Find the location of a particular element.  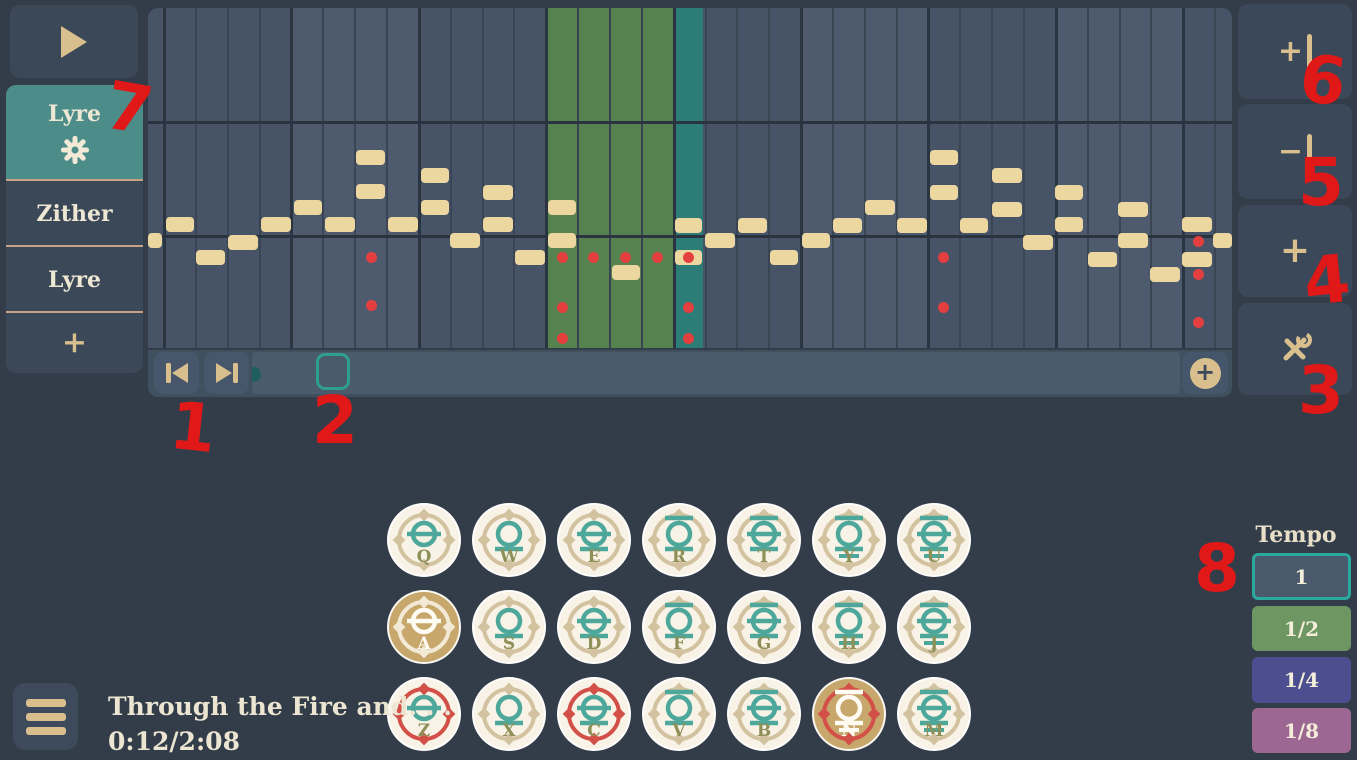

track-tab-zither: Zither is located at coordinates (74, 214).